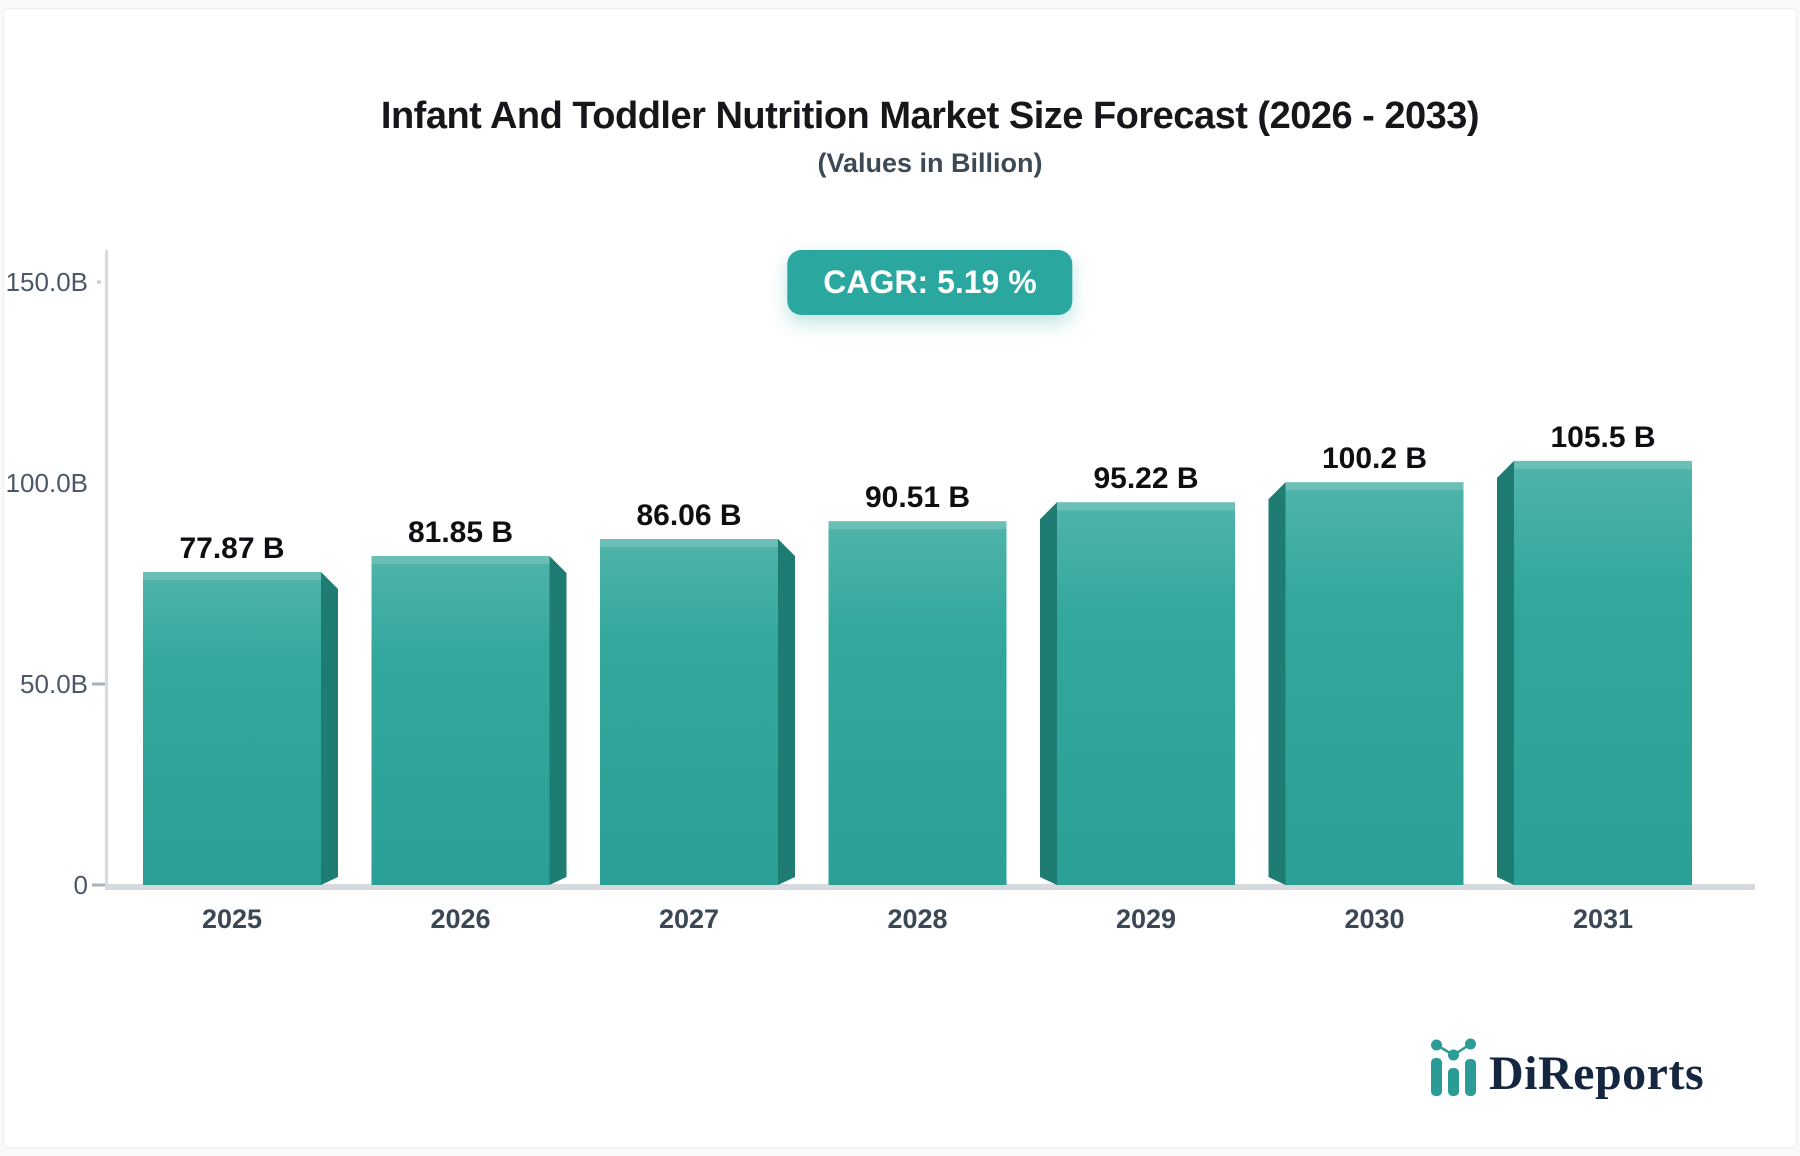 This screenshot has width=1800, height=1156. I want to click on chart-bar-2031, so click(1603, 672).